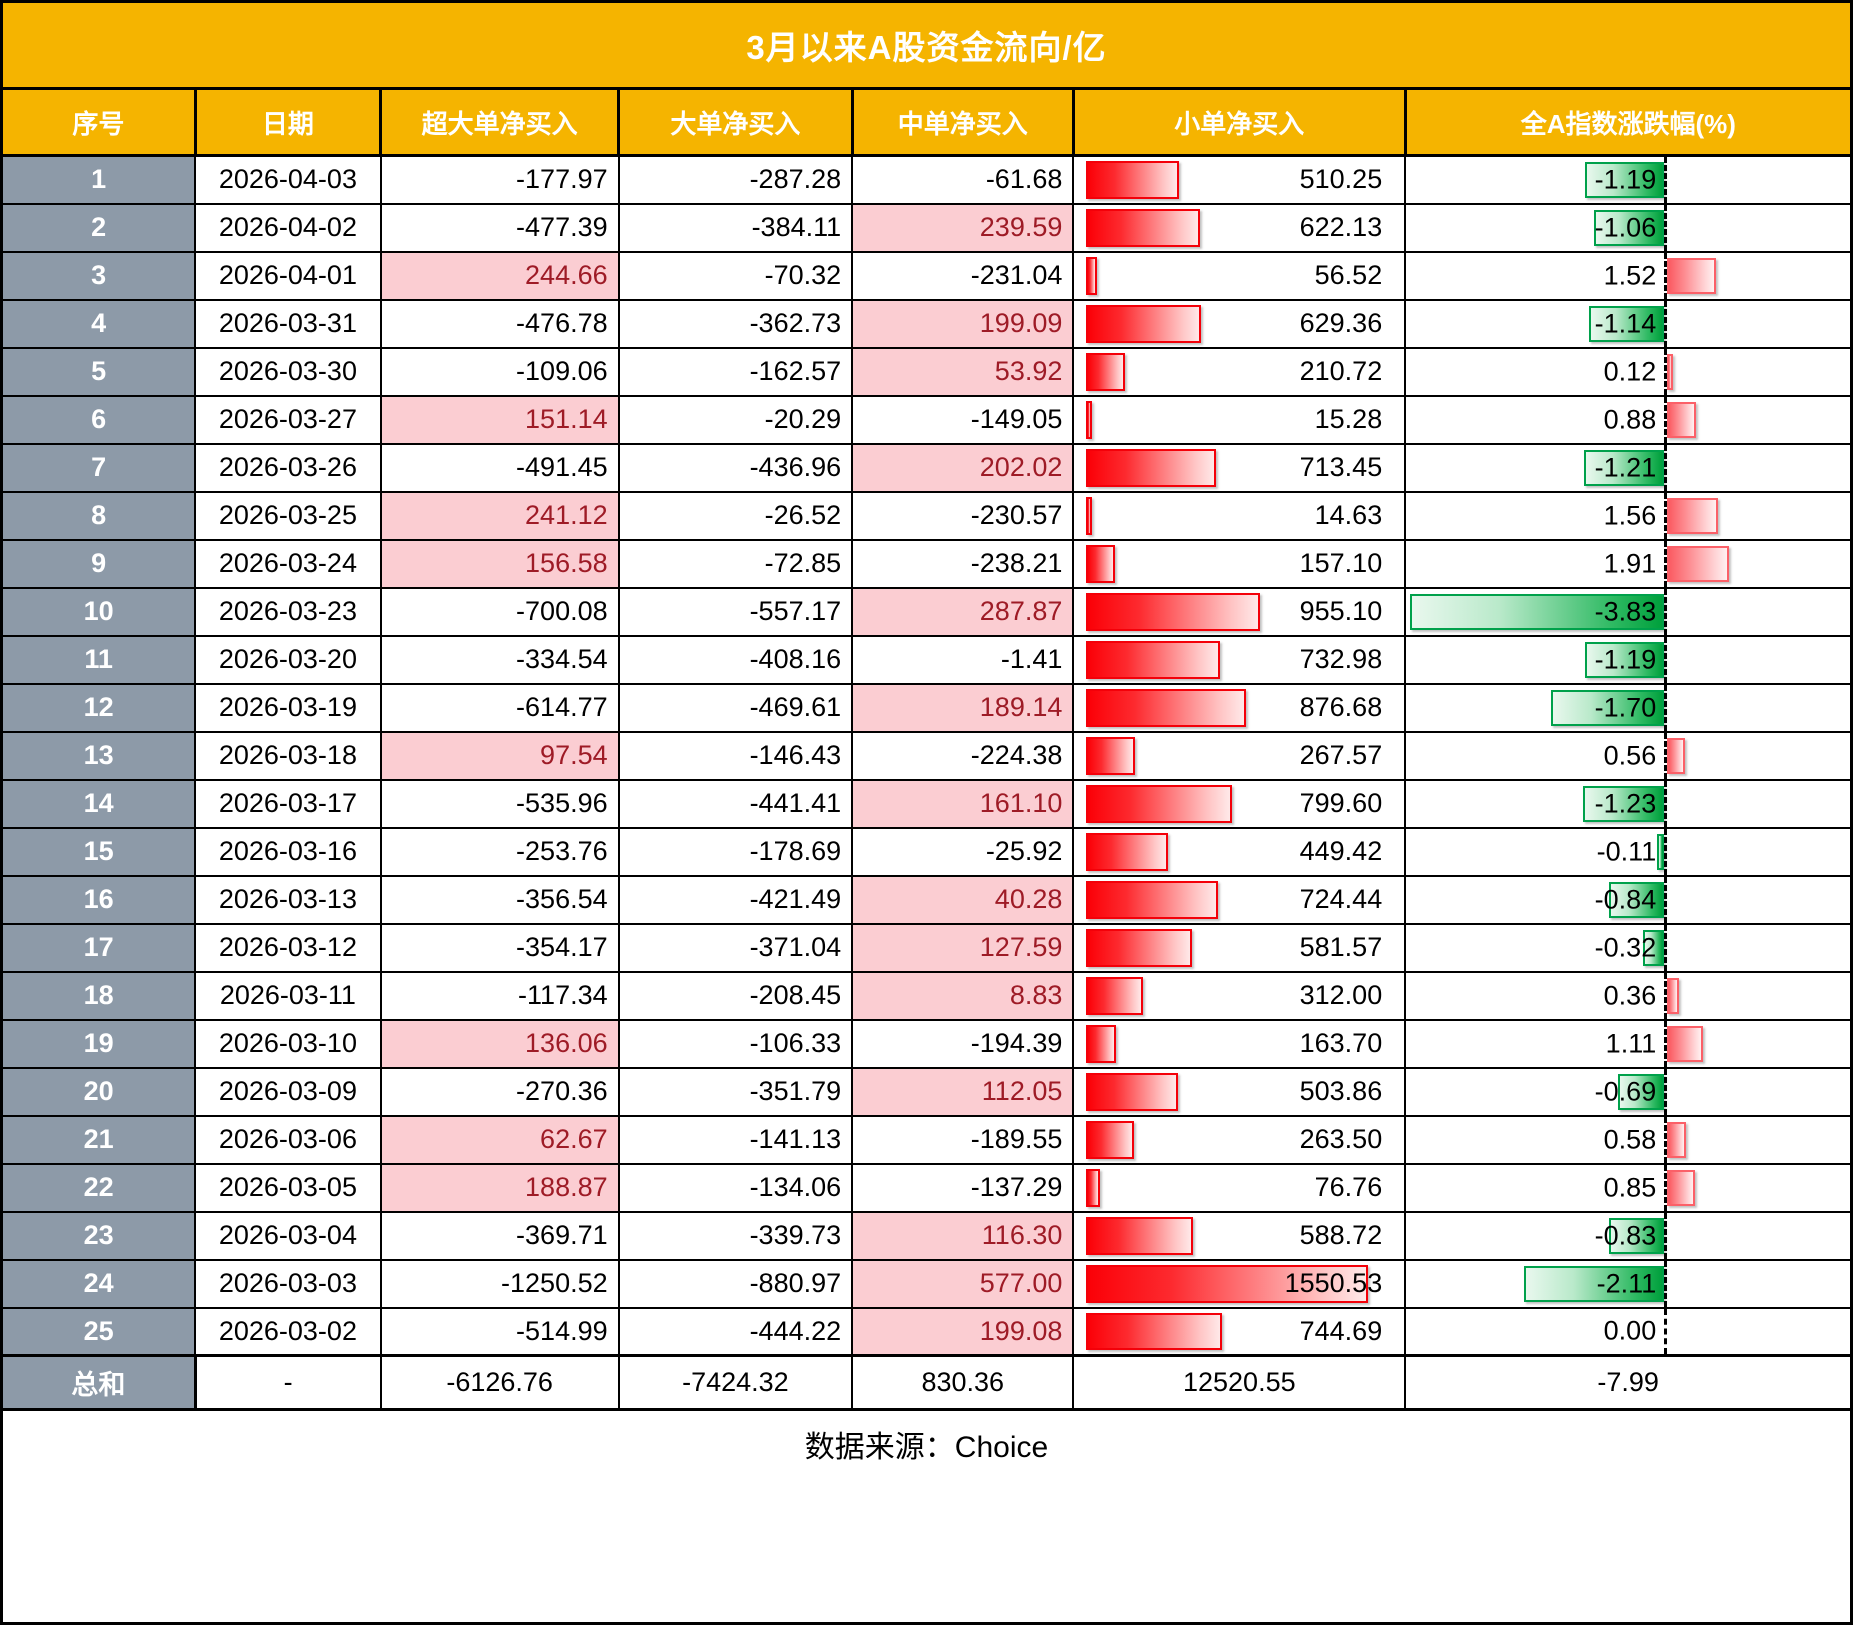 The image size is (1853, 1625). What do you see at coordinates (288, 1188) in the screenshot?
I see `date-cell: 2026-03-05` at bounding box center [288, 1188].